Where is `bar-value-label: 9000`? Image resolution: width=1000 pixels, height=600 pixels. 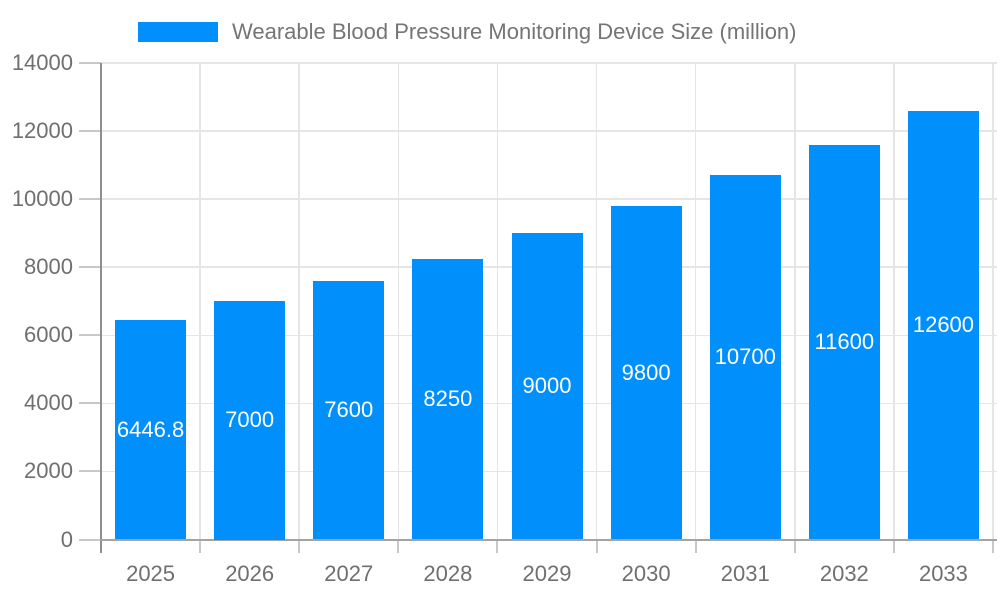
bar-value-label: 9000 is located at coordinates (547, 386).